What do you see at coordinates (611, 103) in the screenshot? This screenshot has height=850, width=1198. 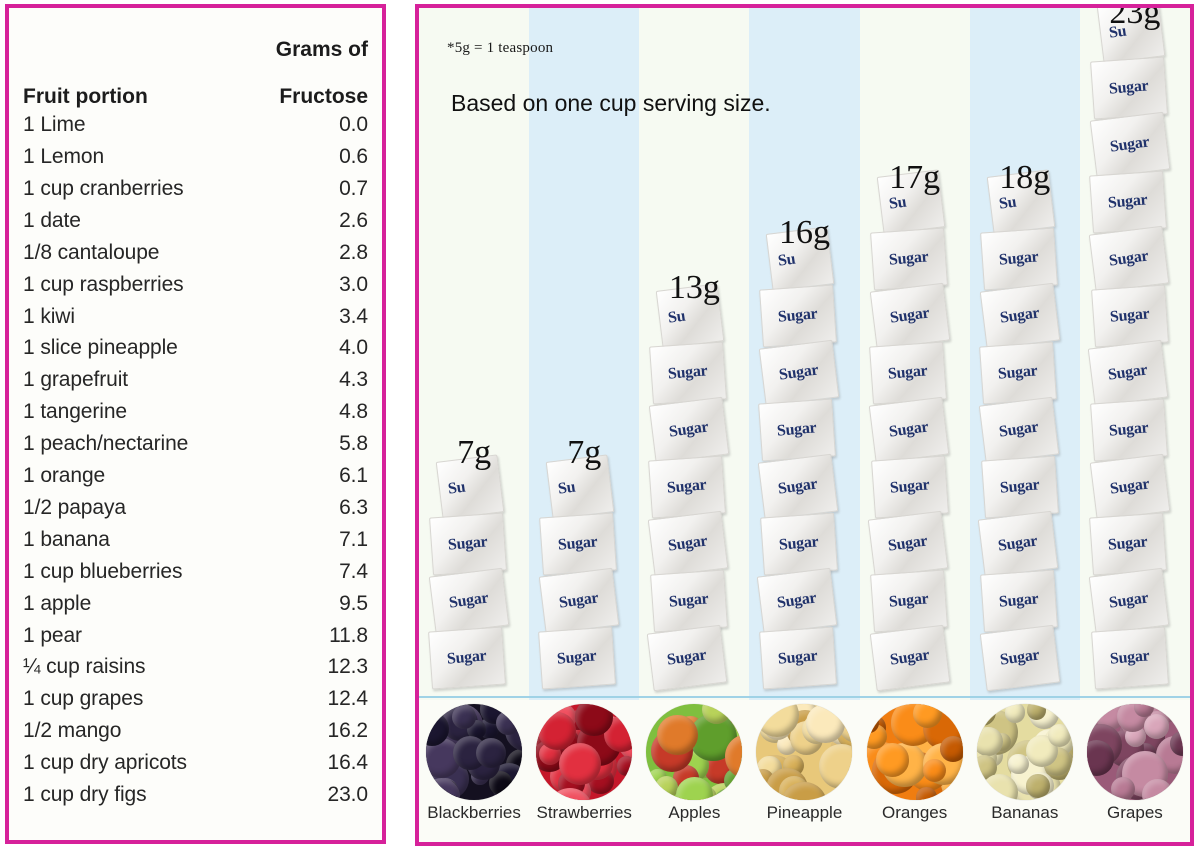 I see `serving-size-note: Based on one cup serving size.` at bounding box center [611, 103].